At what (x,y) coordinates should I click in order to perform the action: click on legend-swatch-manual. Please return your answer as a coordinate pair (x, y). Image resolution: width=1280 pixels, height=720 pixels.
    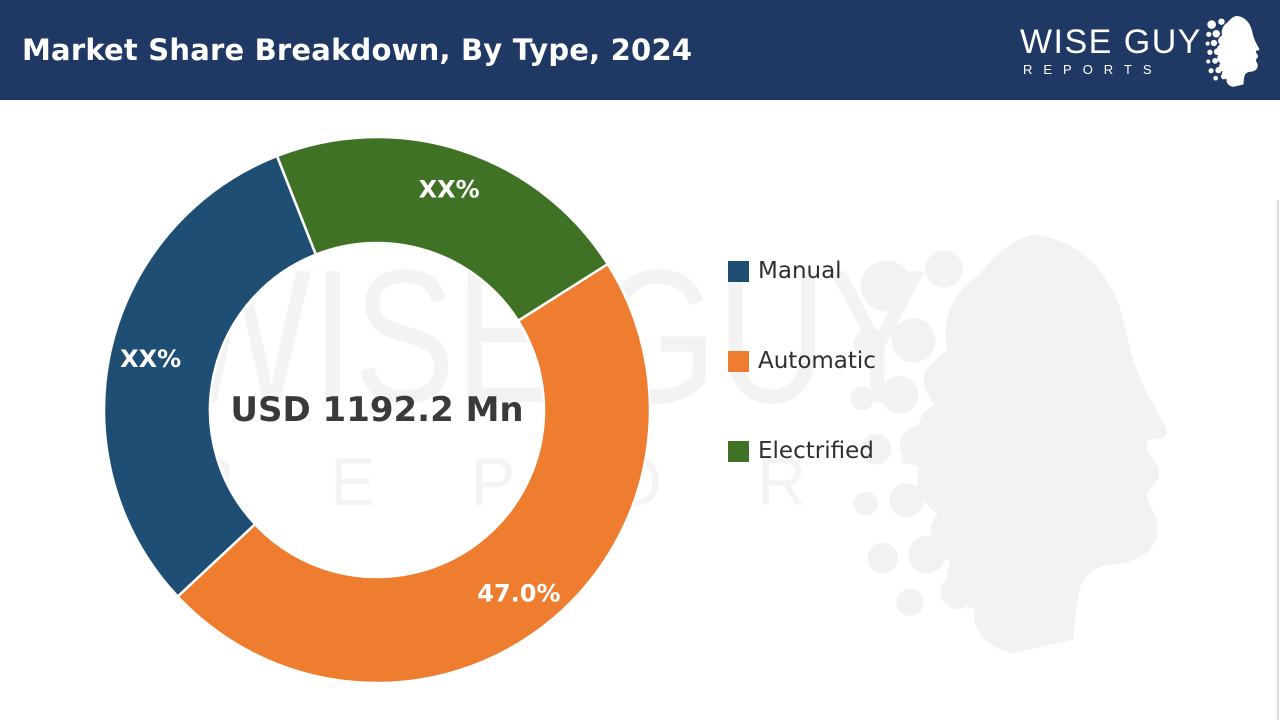
    Looking at the image, I should click on (738, 271).